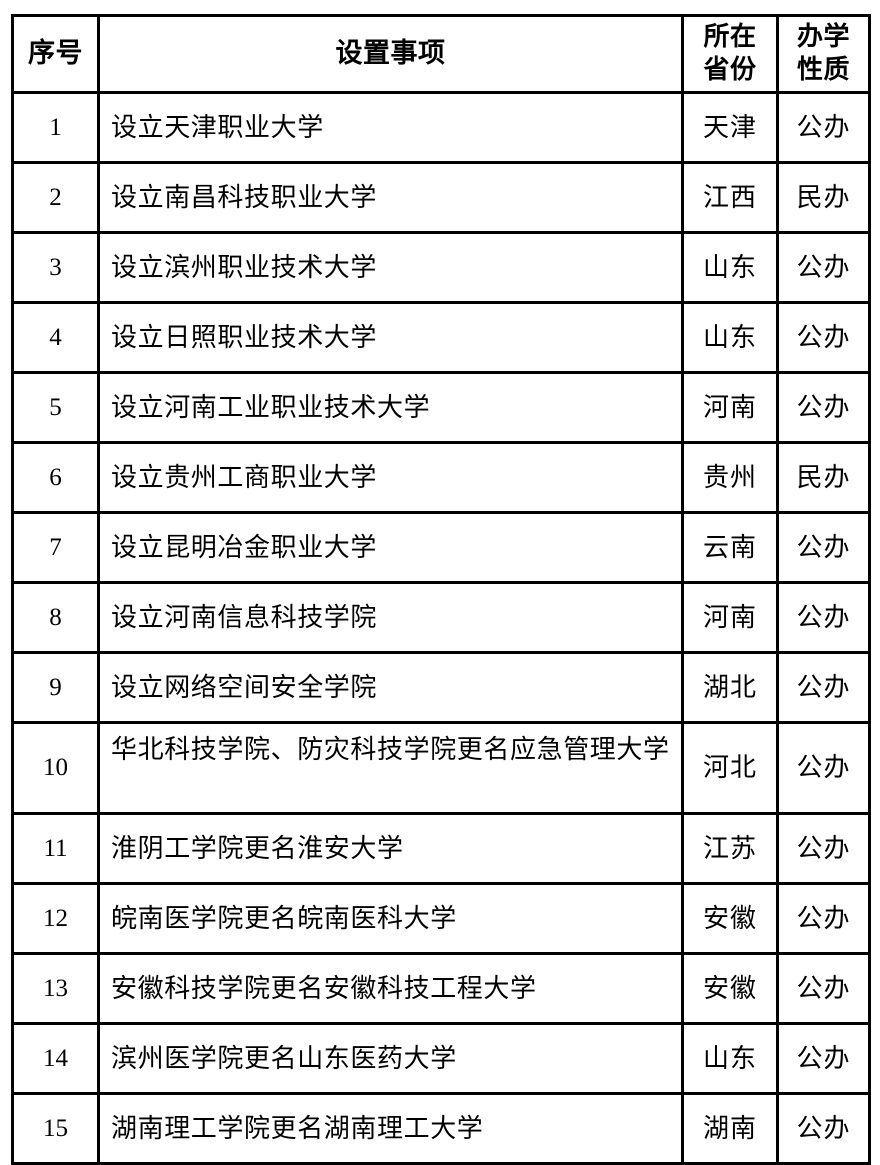 The width and height of the screenshot is (880, 1165). What do you see at coordinates (55, 407) in the screenshot?
I see `cell-sequence: 5` at bounding box center [55, 407].